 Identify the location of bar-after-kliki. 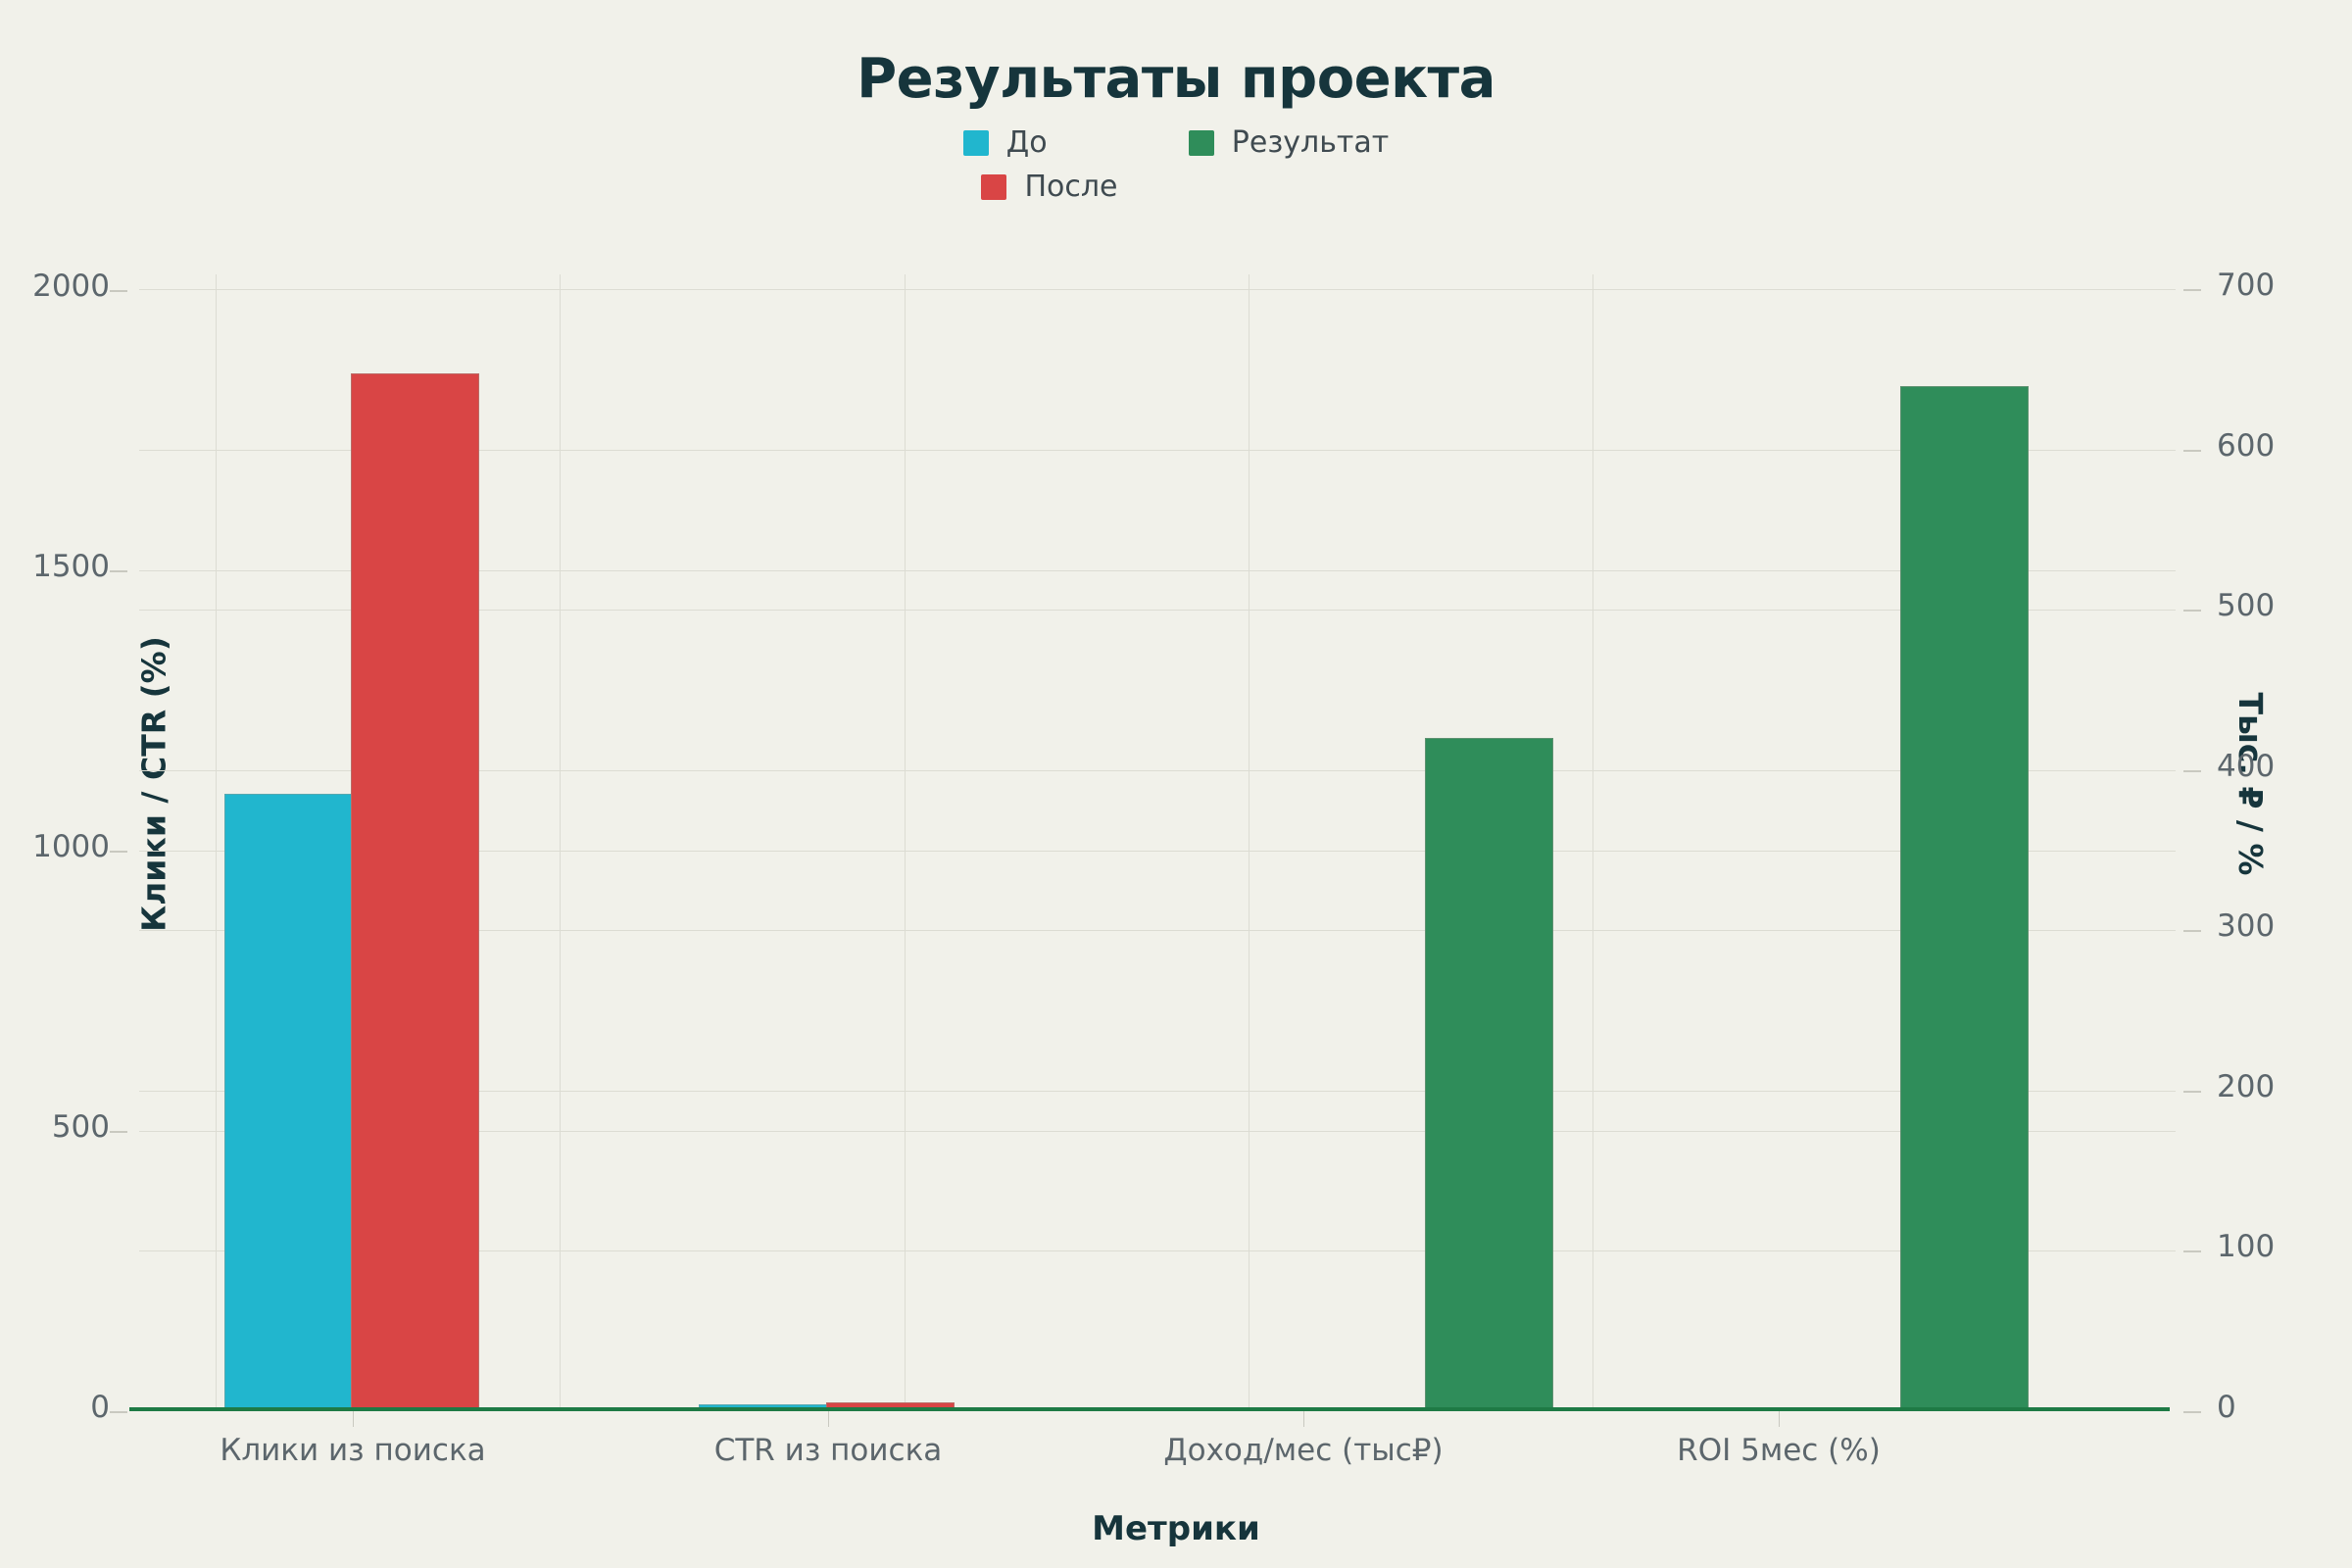
(415, 892).